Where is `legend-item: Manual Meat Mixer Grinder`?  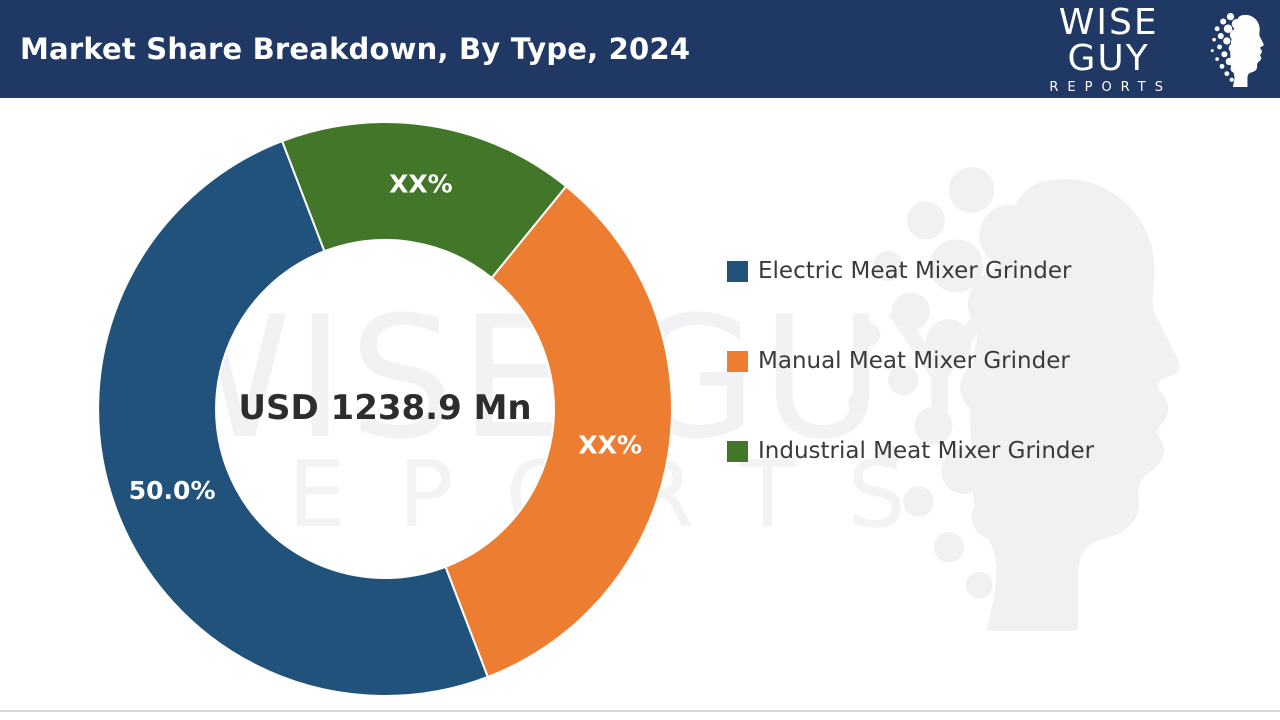
legend-item: Manual Meat Mixer Grinder is located at coordinates (910, 361).